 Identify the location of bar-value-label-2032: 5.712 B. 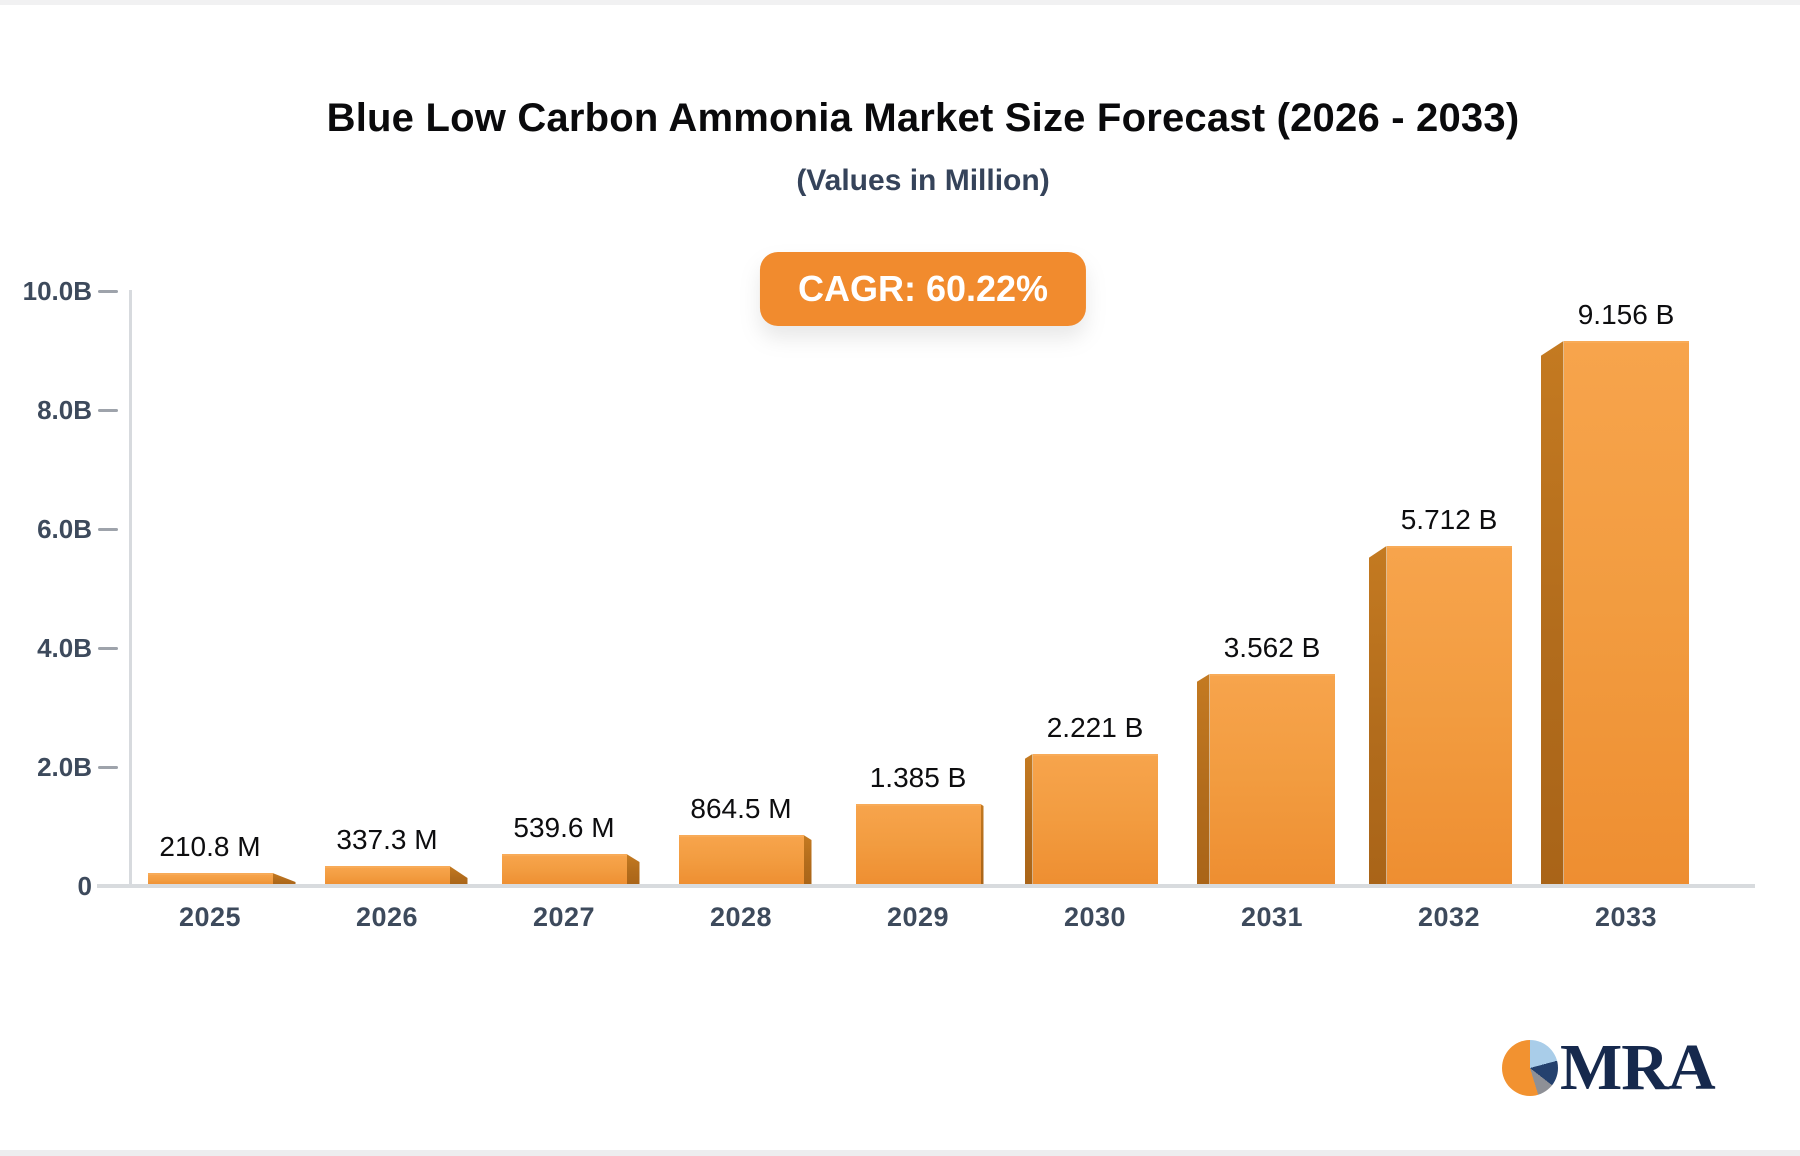
(1449, 519).